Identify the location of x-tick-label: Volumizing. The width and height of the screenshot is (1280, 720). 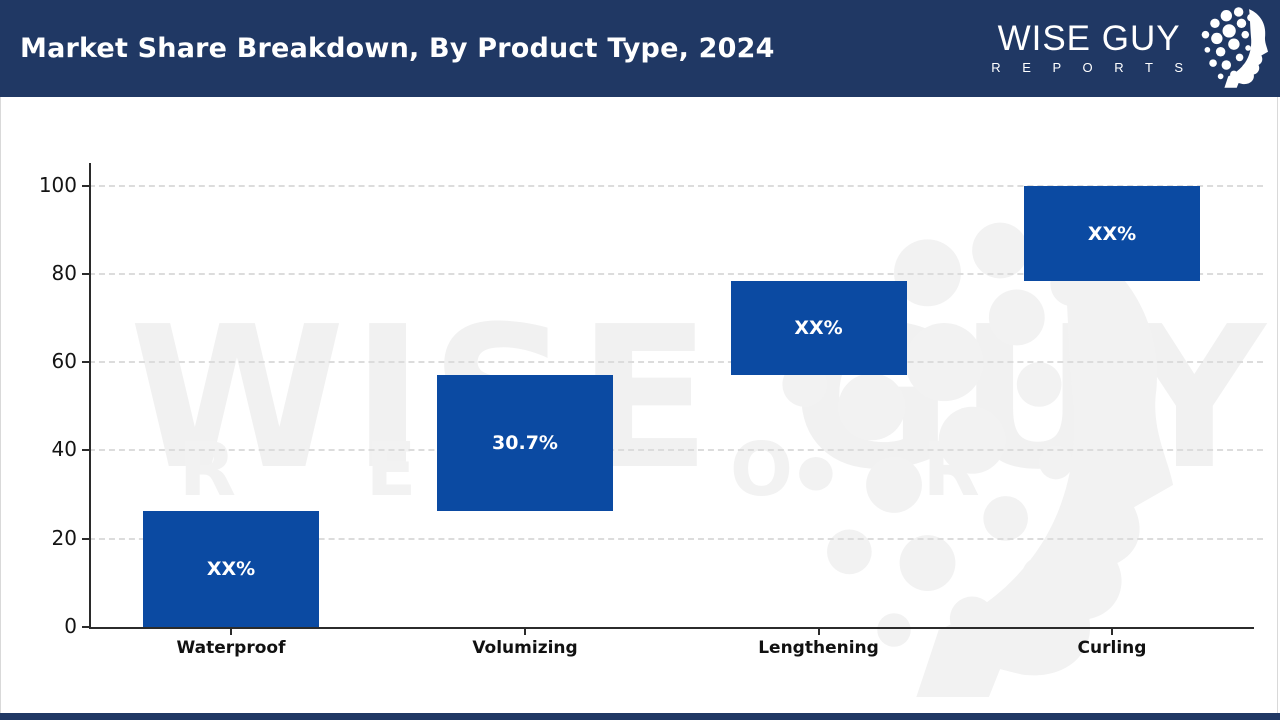
(525, 648).